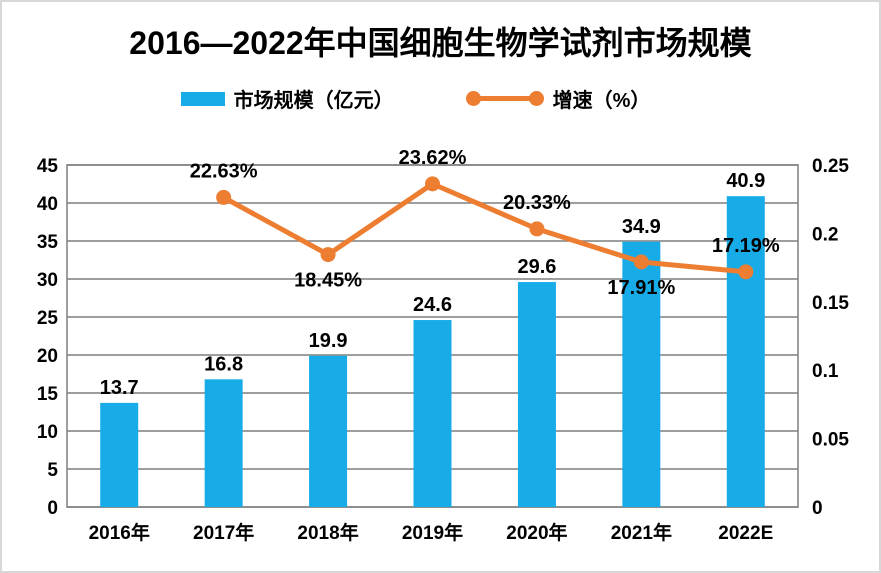  Describe the element at coordinates (432, 532) in the screenshot. I see `category-label: 2019年` at that location.